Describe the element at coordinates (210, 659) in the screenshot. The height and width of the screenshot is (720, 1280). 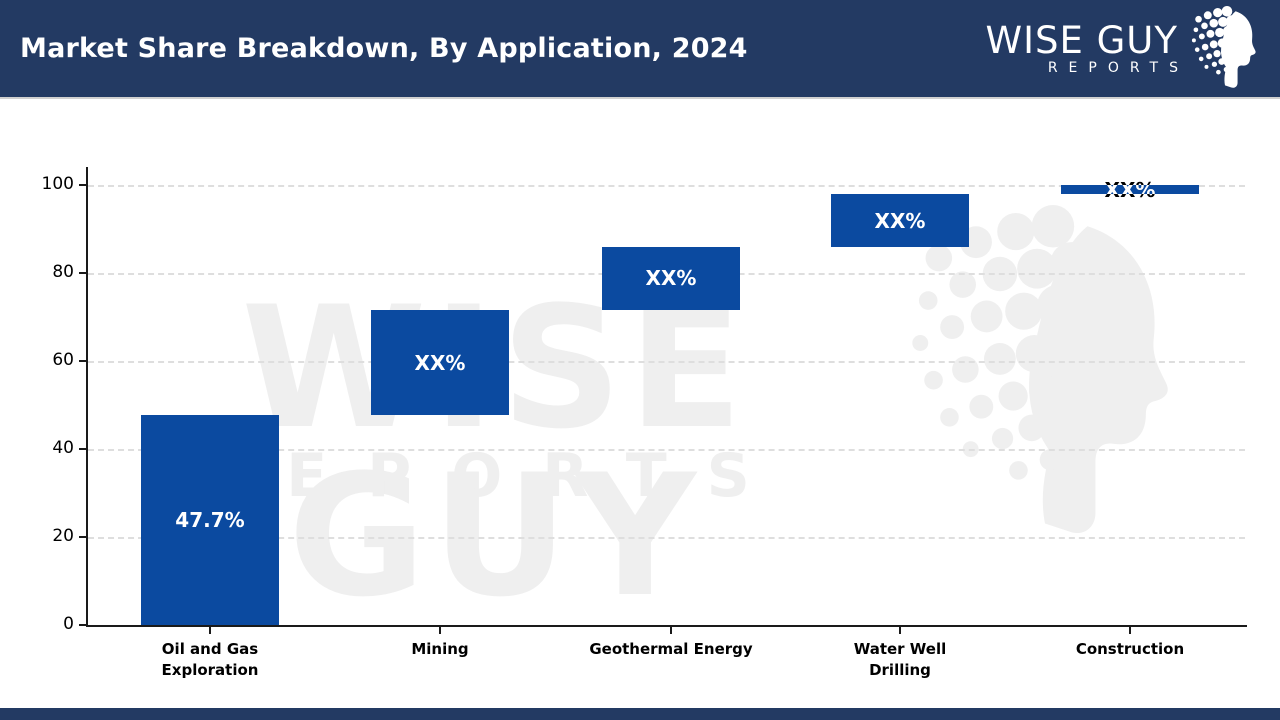
I see `x-category-label: Oil and Gas Exploration` at that location.